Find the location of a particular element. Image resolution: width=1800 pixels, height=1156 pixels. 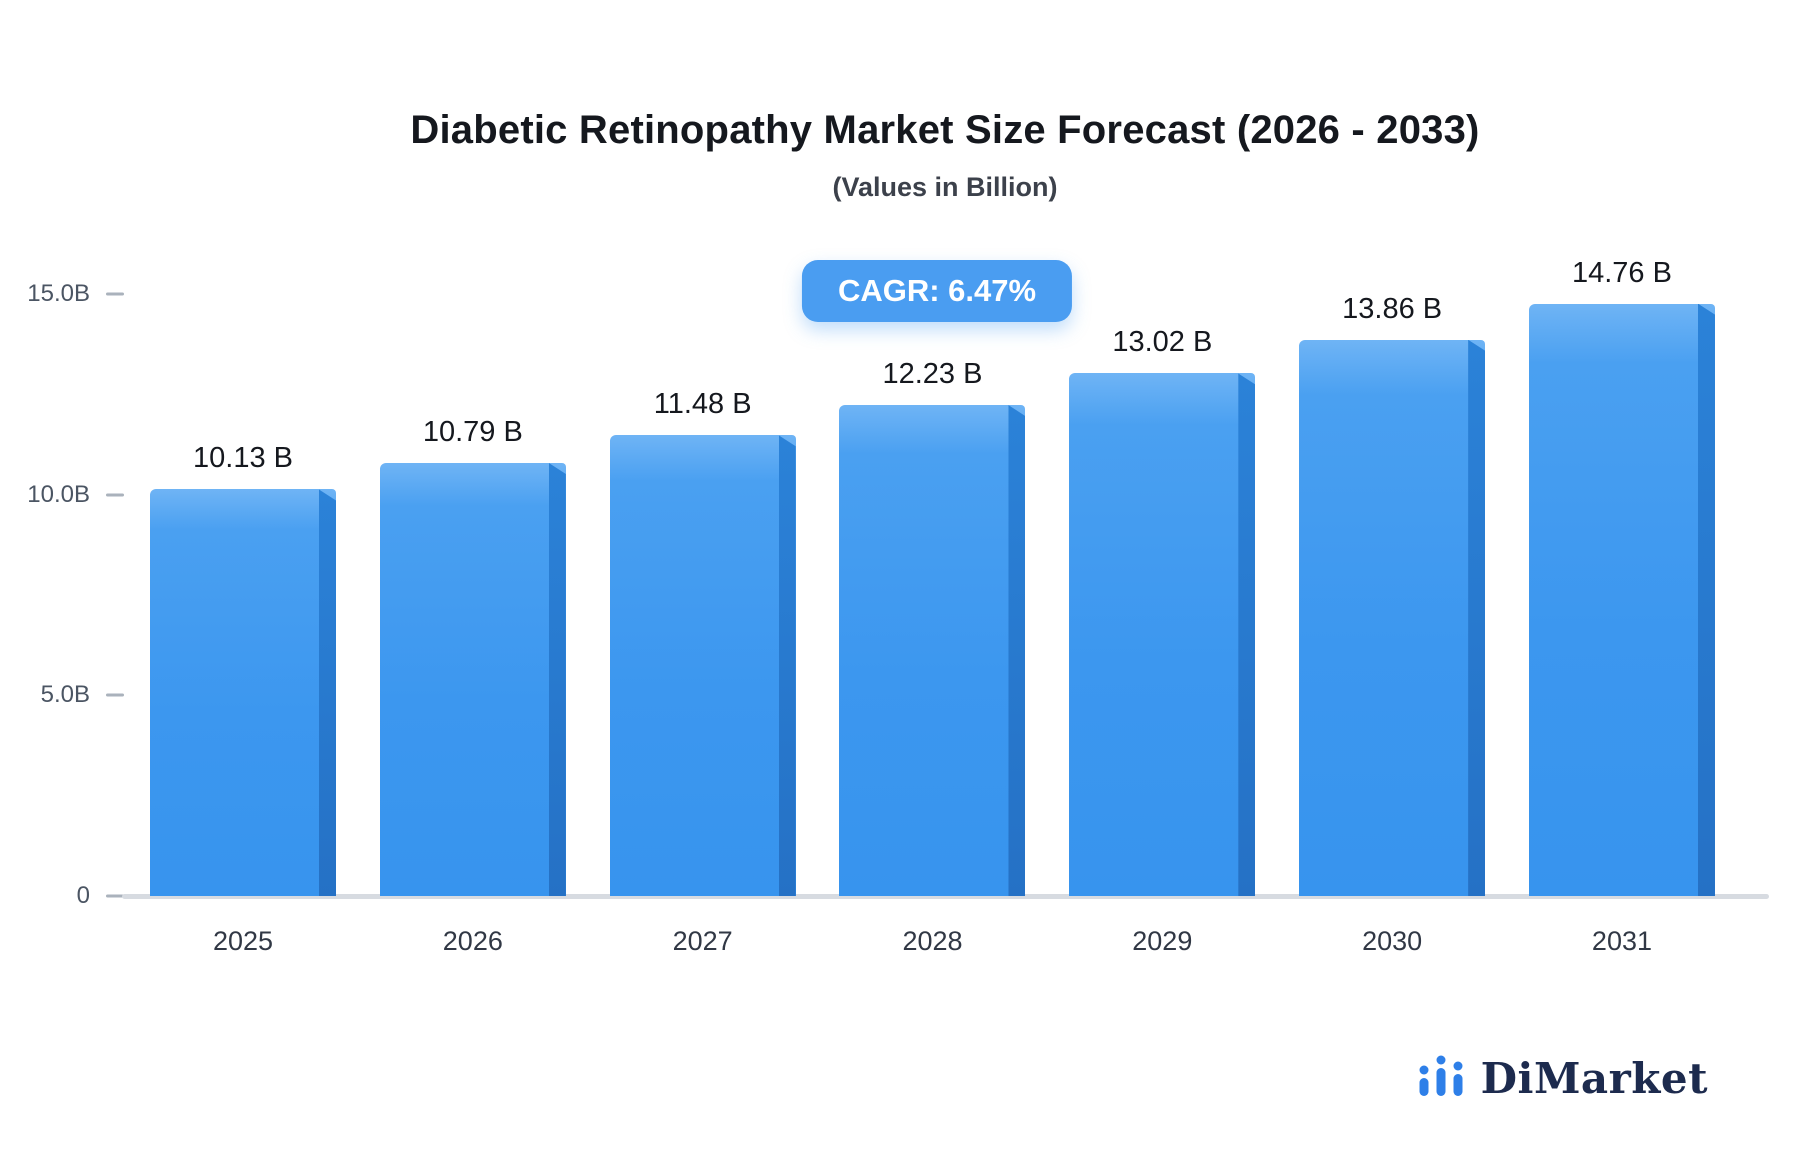

bar-group-2031: 14.76 B is located at coordinates (1621, 576).